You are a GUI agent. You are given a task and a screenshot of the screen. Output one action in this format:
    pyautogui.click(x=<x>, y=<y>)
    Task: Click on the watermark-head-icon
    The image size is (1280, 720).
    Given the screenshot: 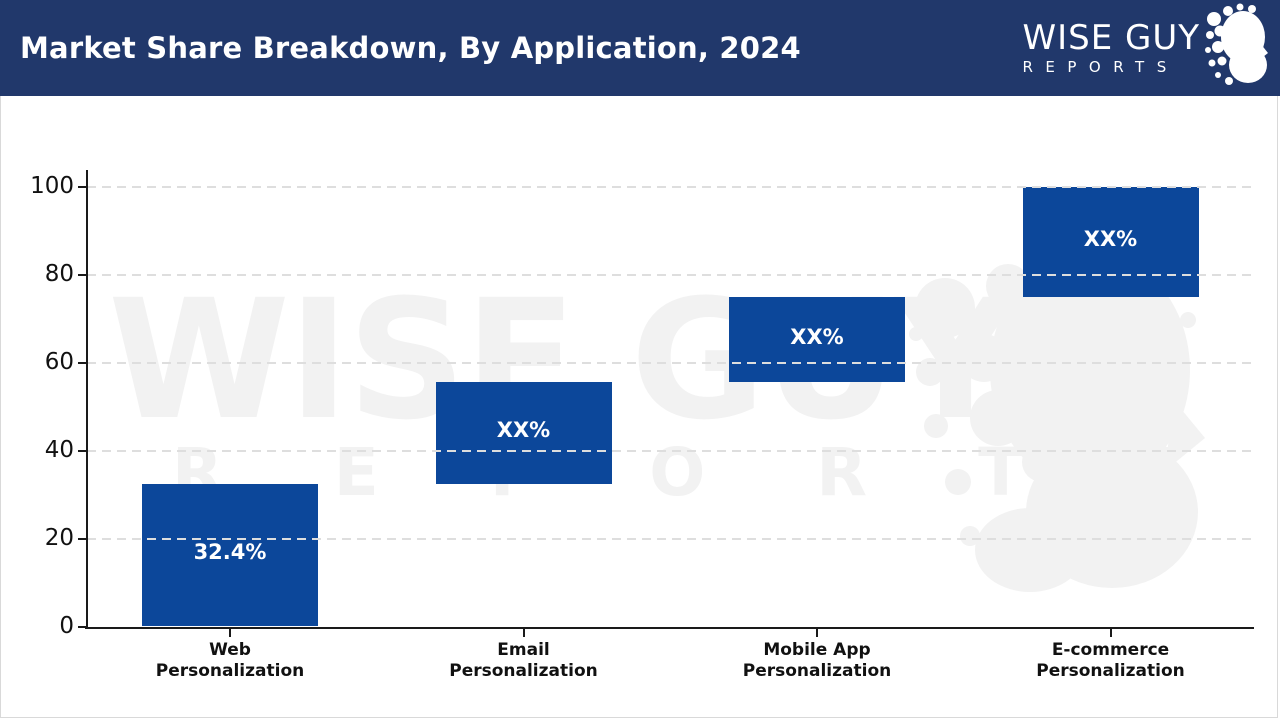 What is the action you would take?
    pyautogui.click(x=1055, y=422)
    